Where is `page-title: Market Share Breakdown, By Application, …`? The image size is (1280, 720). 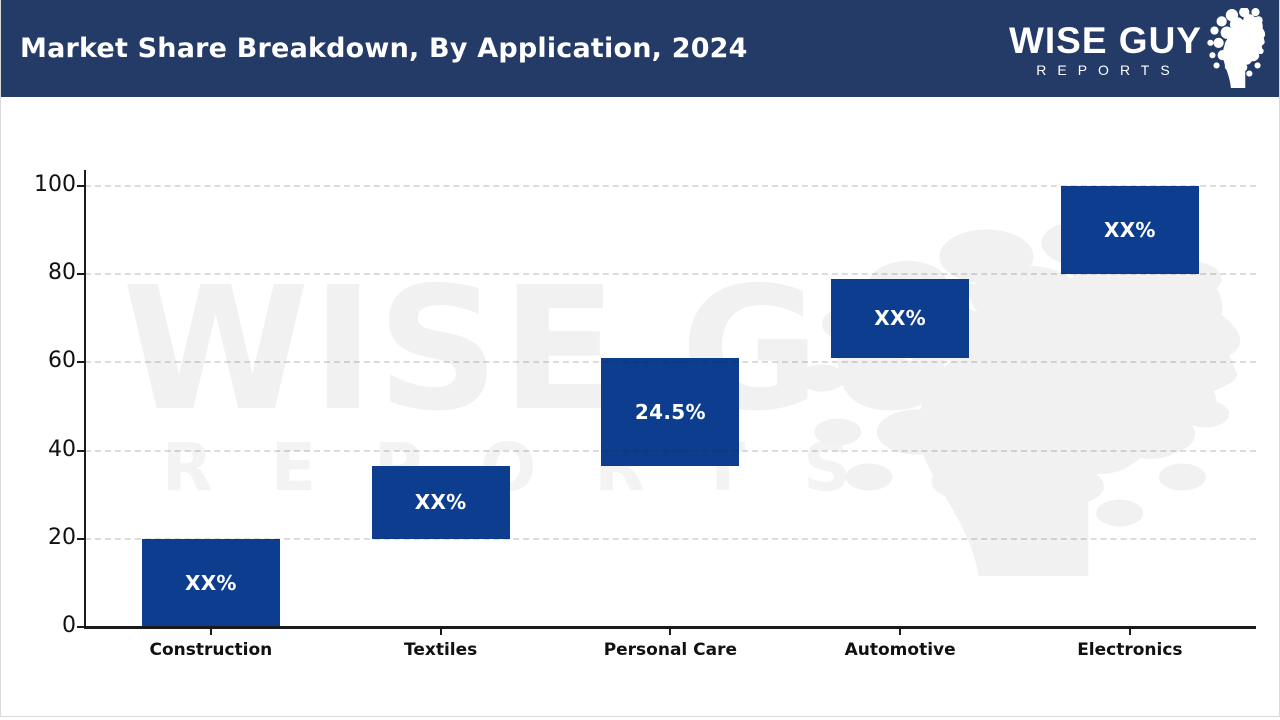 page-title: Market Share Breakdown, By Application, … is located at coordinates (384, 48).